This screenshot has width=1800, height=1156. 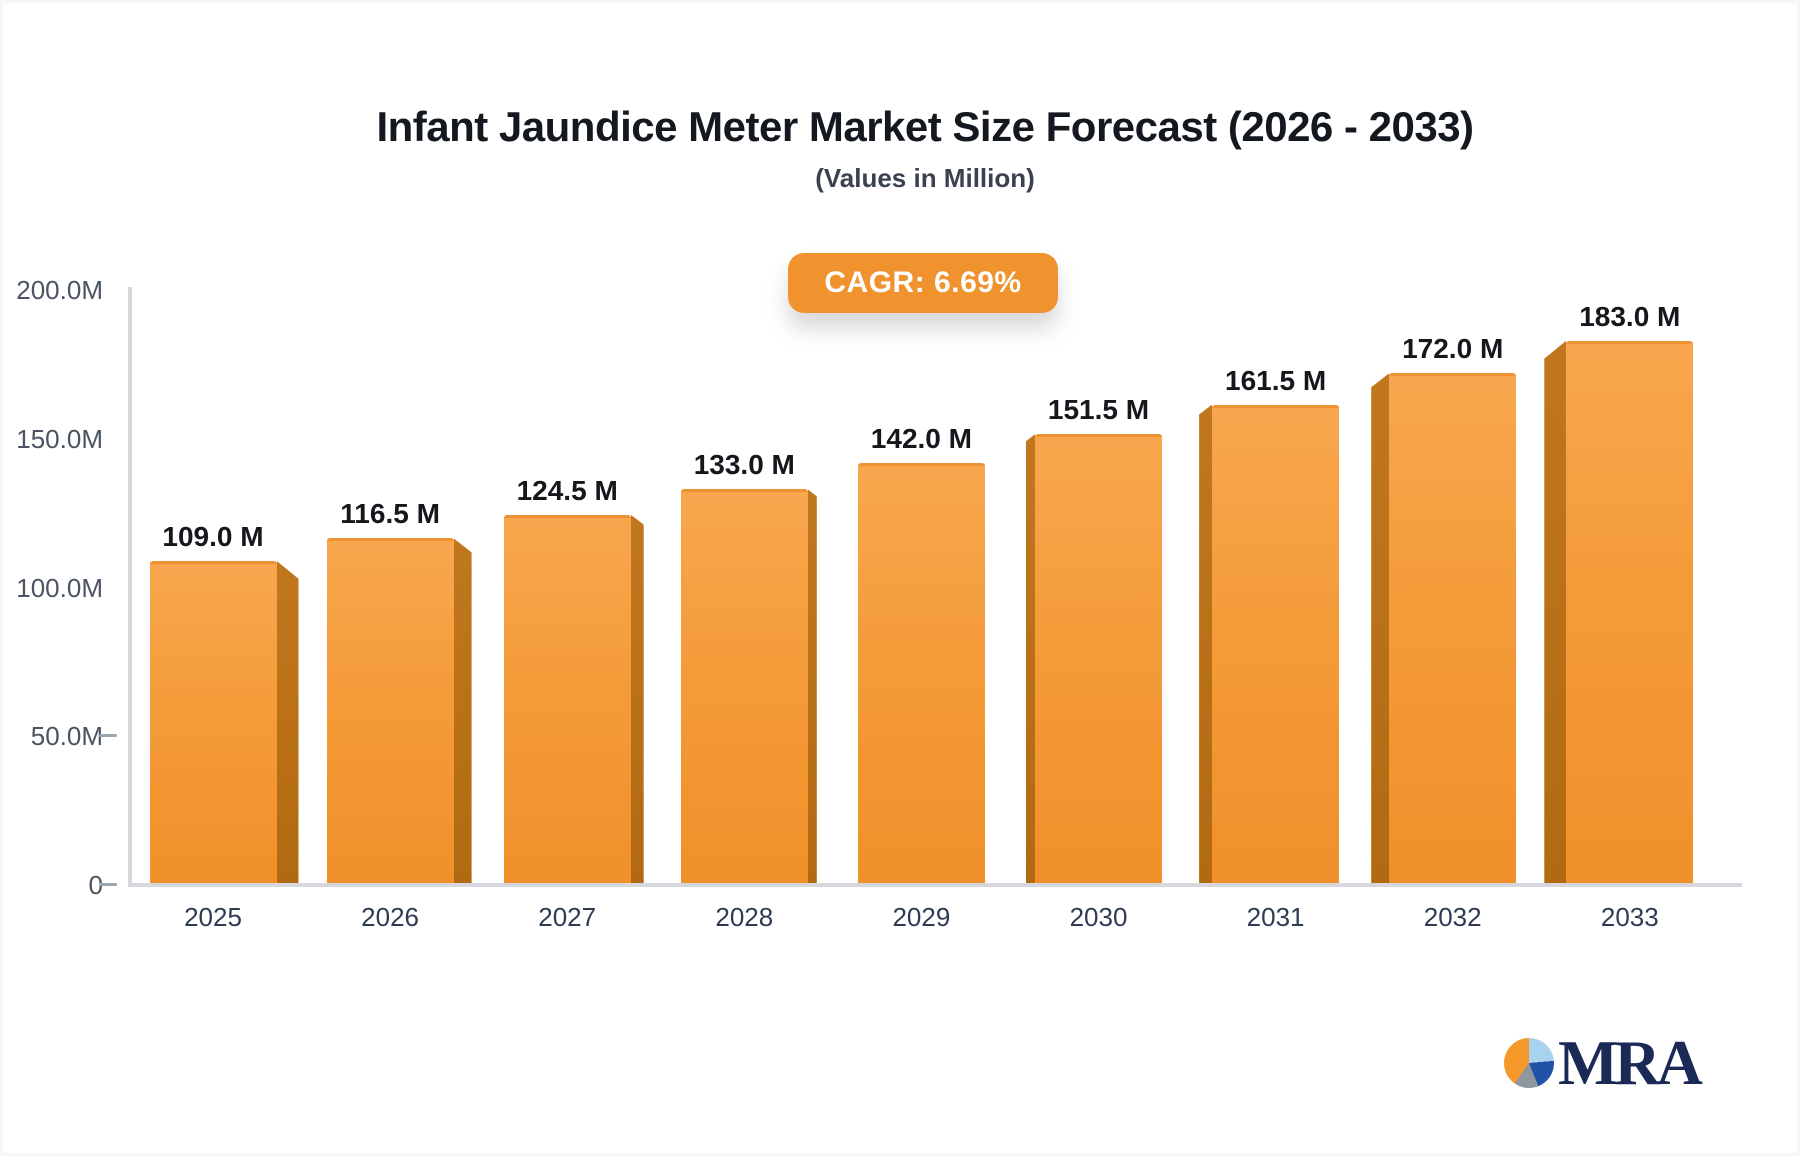 What do you see at coordinates (130, 587) in the screenshot?
I see `y-axis-line` at bounding box center [130, 587].